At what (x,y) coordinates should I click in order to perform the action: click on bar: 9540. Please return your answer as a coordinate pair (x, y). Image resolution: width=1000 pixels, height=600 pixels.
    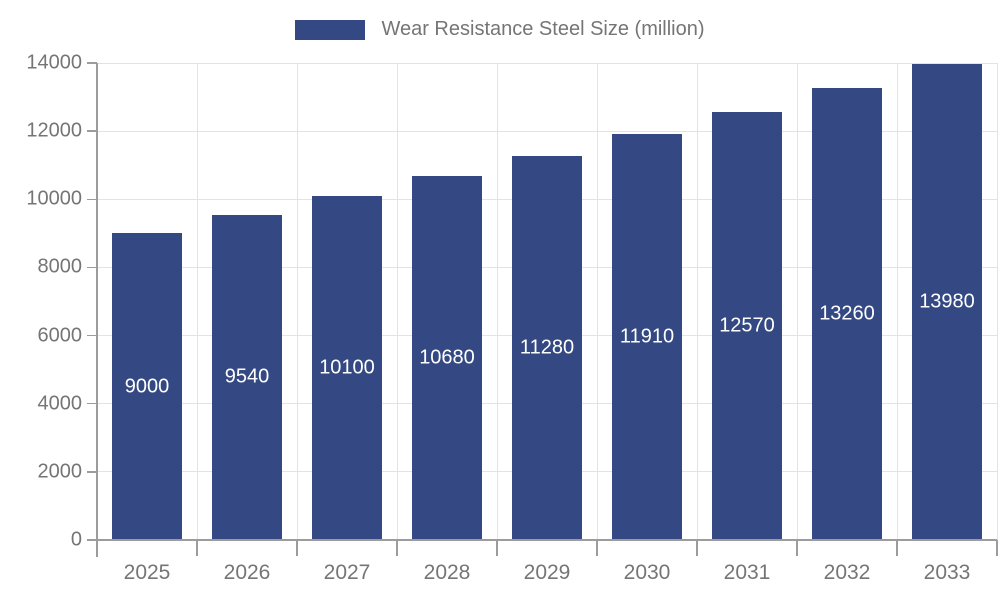
    Looking at the image, I should click on (247, 377).